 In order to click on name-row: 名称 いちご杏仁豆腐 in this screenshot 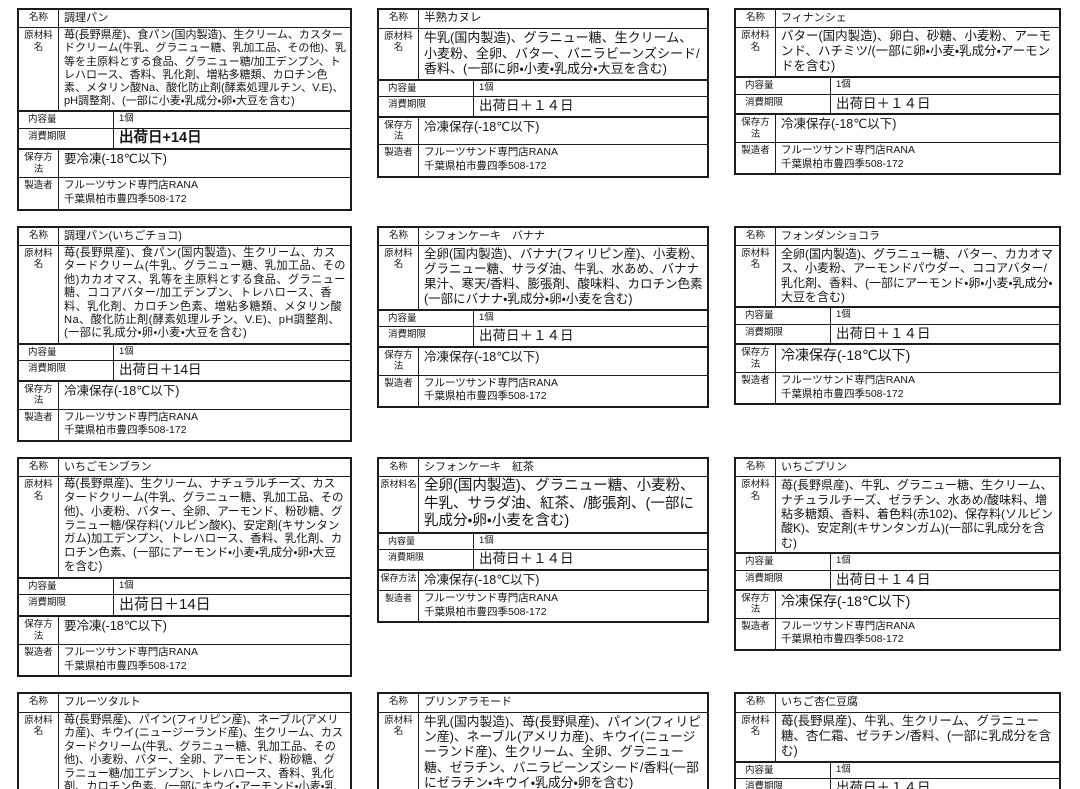, I will do `click(897, 703)`.